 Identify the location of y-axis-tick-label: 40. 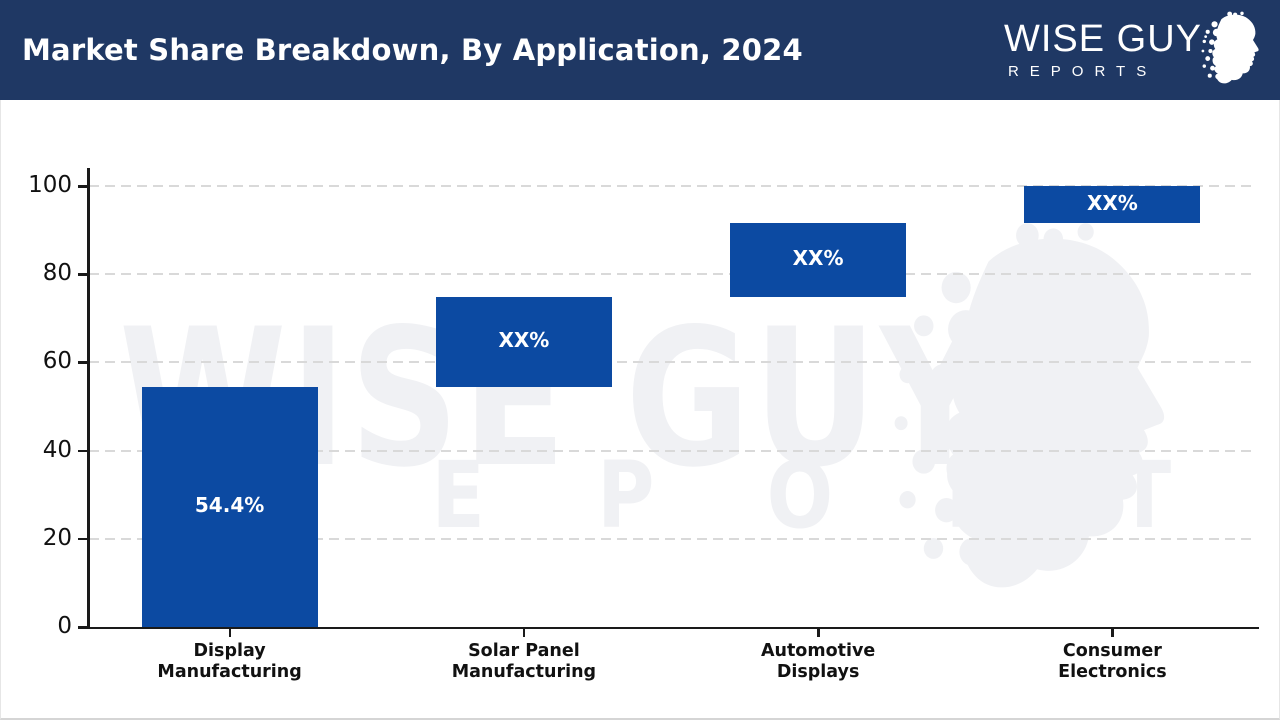
(57, 449).